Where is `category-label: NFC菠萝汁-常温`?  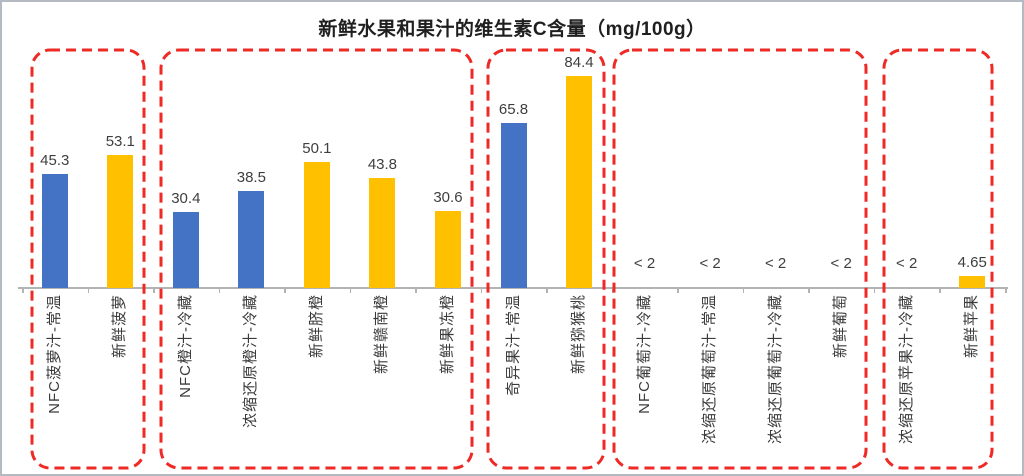 category-label: NFC菠萝汁-常温 is located at coordinates (54, 354).